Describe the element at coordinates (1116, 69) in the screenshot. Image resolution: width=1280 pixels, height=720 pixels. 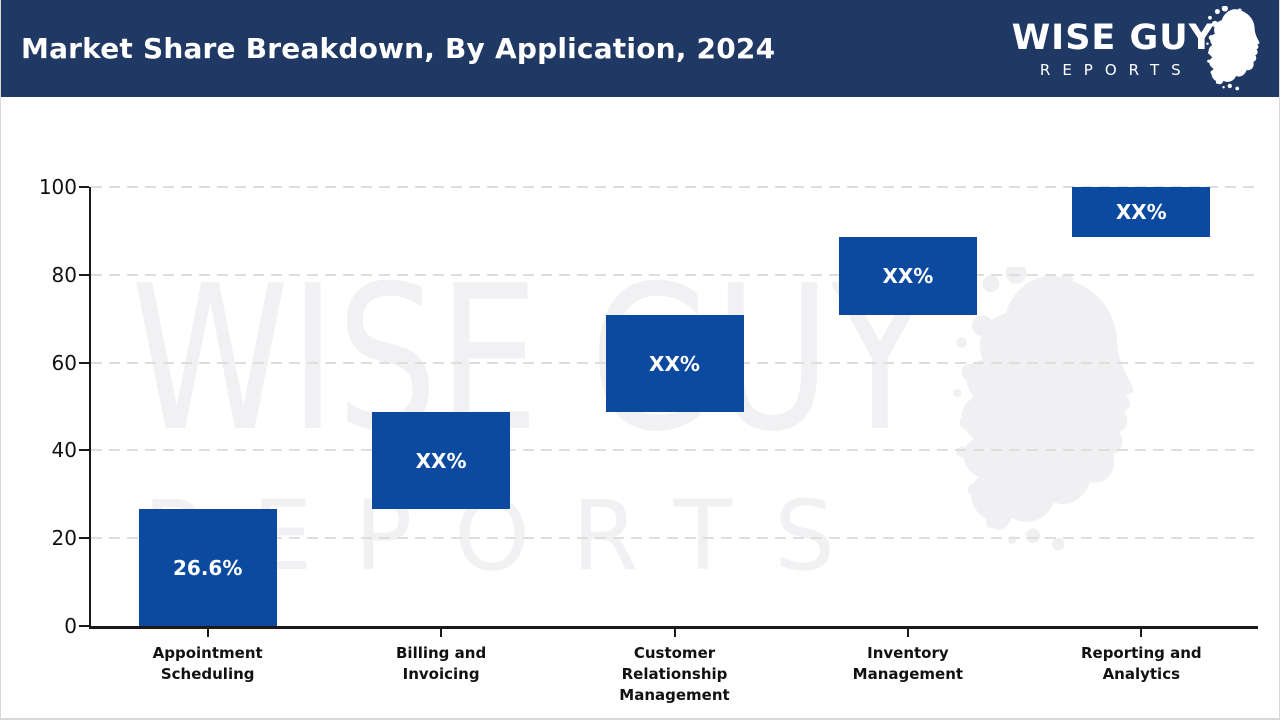
I see `logo-subtitle: REPORTS` at that location.